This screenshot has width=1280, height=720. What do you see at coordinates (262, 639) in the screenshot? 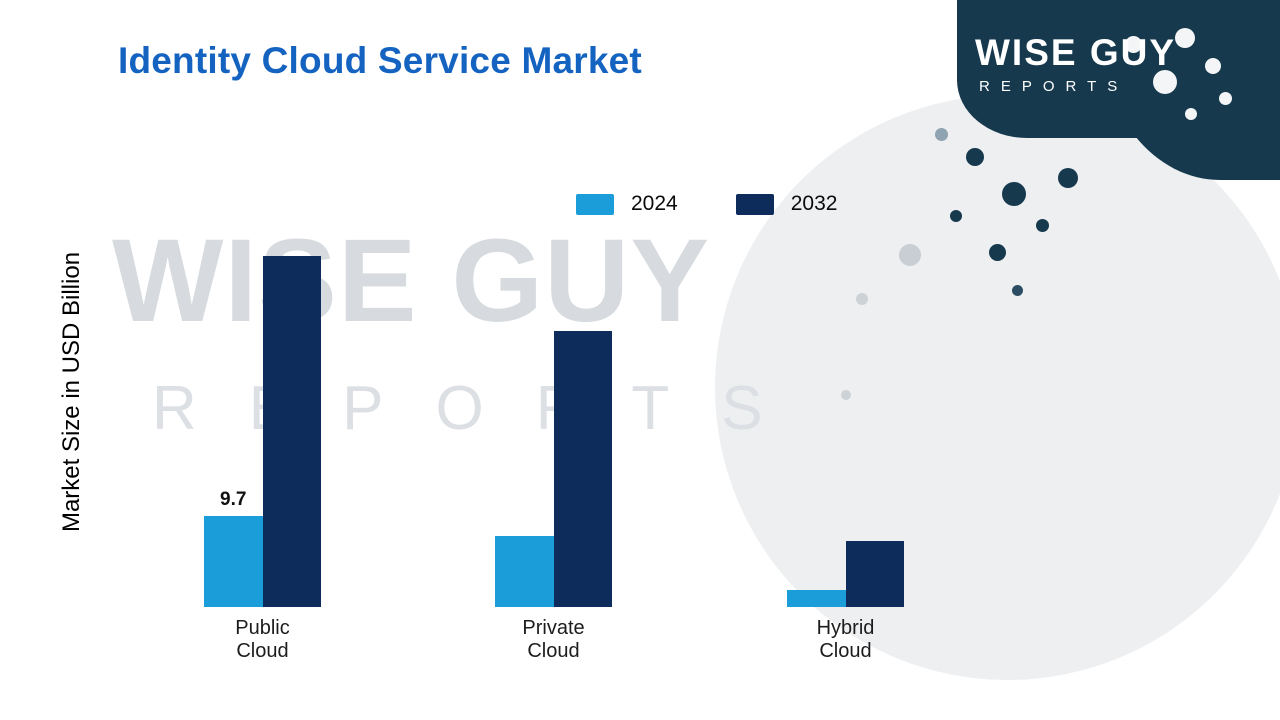
I see `category-label-public-cloud: Public Cloud` at bounding box center [262, 639].